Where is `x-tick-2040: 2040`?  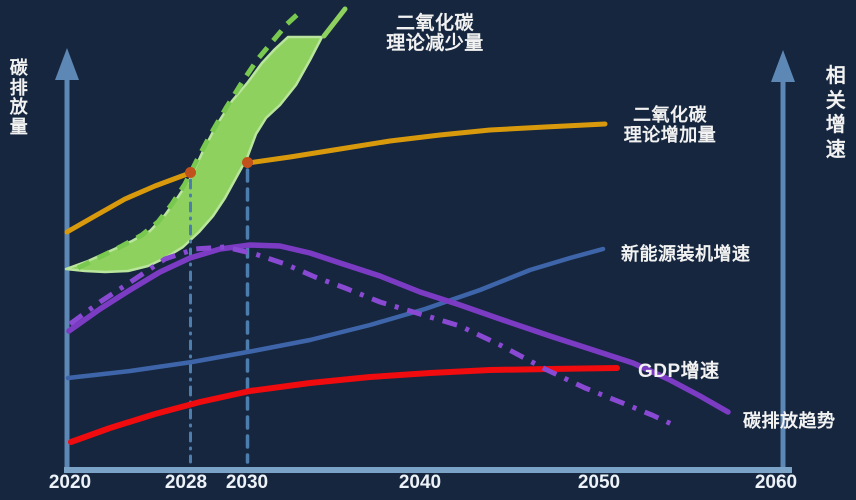
x-tick-2040: 2040 is located at coordinates (420, 482).